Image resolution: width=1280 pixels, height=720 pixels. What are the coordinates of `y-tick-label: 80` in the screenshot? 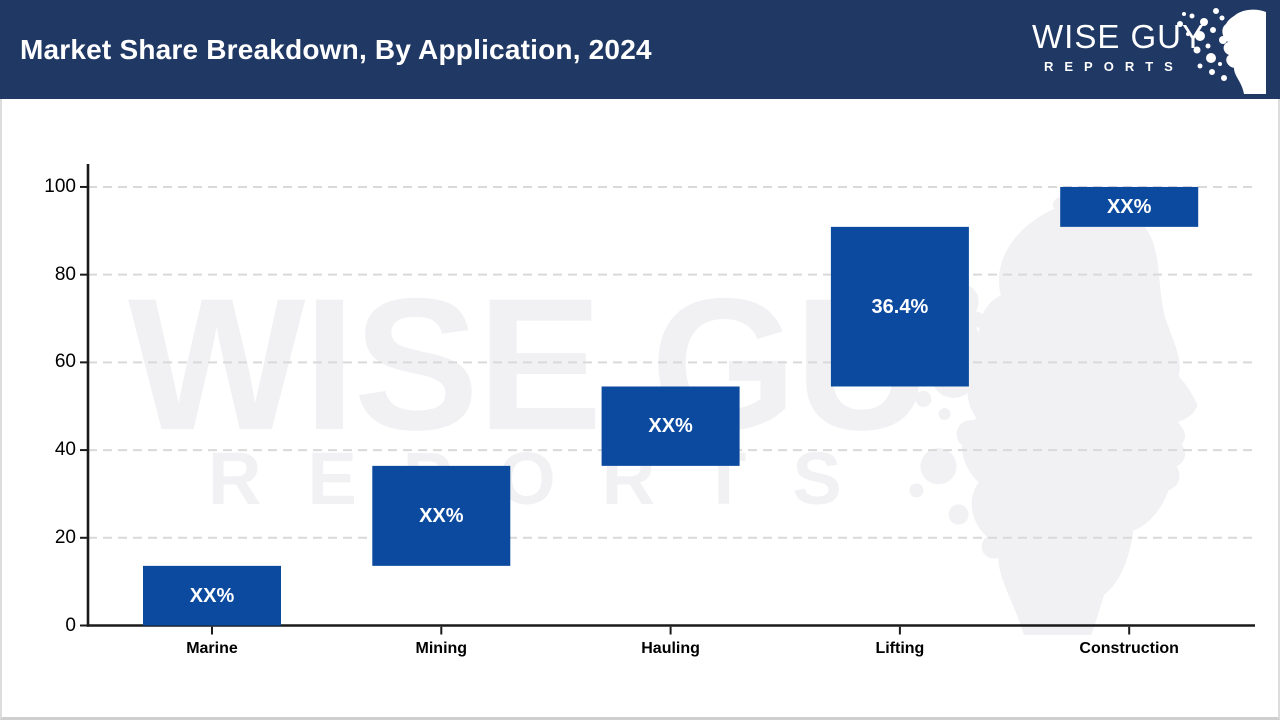 It's located at (65, 274).